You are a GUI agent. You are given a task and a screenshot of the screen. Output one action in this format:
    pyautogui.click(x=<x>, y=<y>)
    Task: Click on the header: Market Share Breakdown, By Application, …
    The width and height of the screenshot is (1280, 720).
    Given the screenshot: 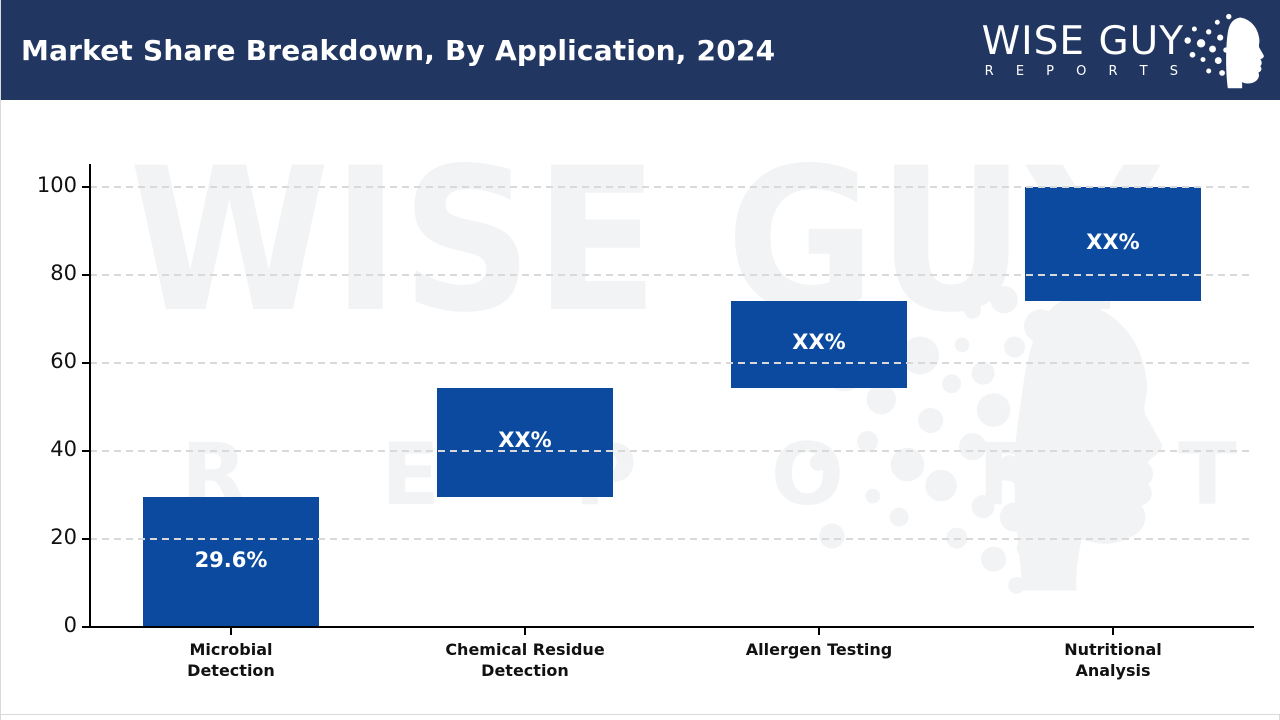 What is the action you would take?
    pyautogui.click(x=640, y=50)
    